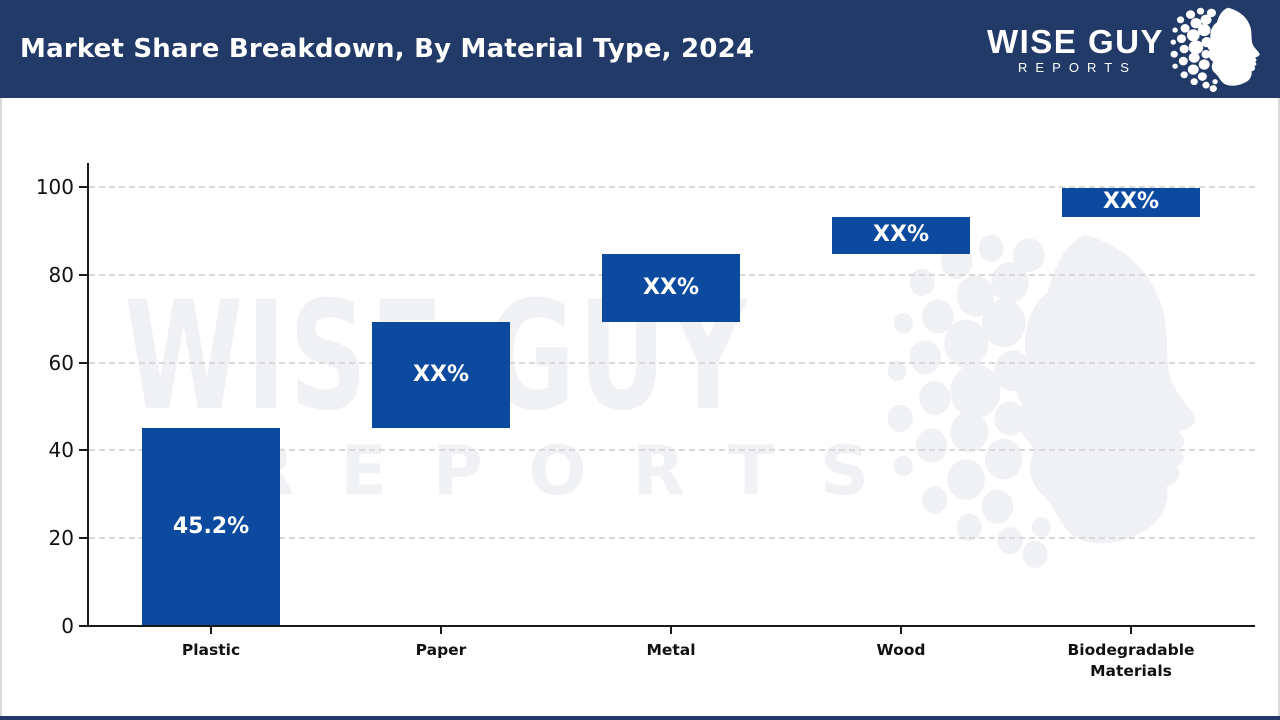  What do you see at coordinates (54, 187) in the screenshot?
I see `y-axis-tick-label: 100` at bounding box center [54, 187].